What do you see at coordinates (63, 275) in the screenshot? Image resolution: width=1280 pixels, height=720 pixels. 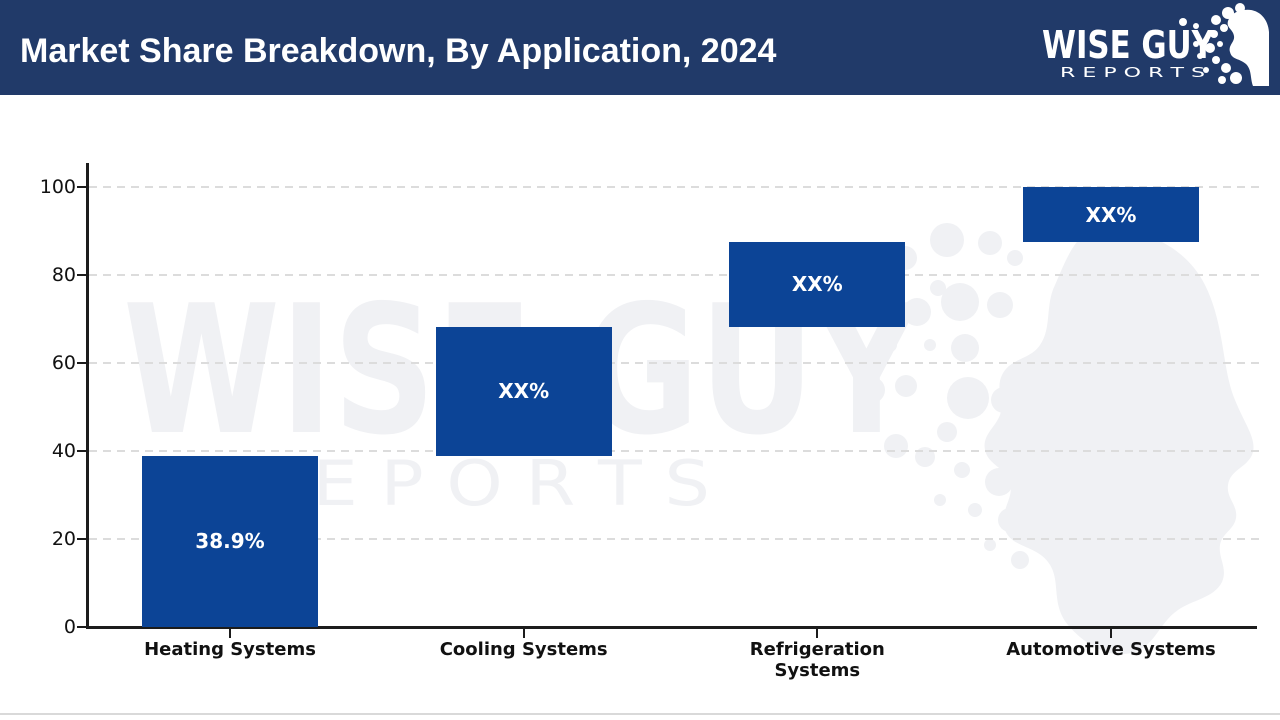 I see `y-tick-label-80: 80` at bounding box center [63, 275].